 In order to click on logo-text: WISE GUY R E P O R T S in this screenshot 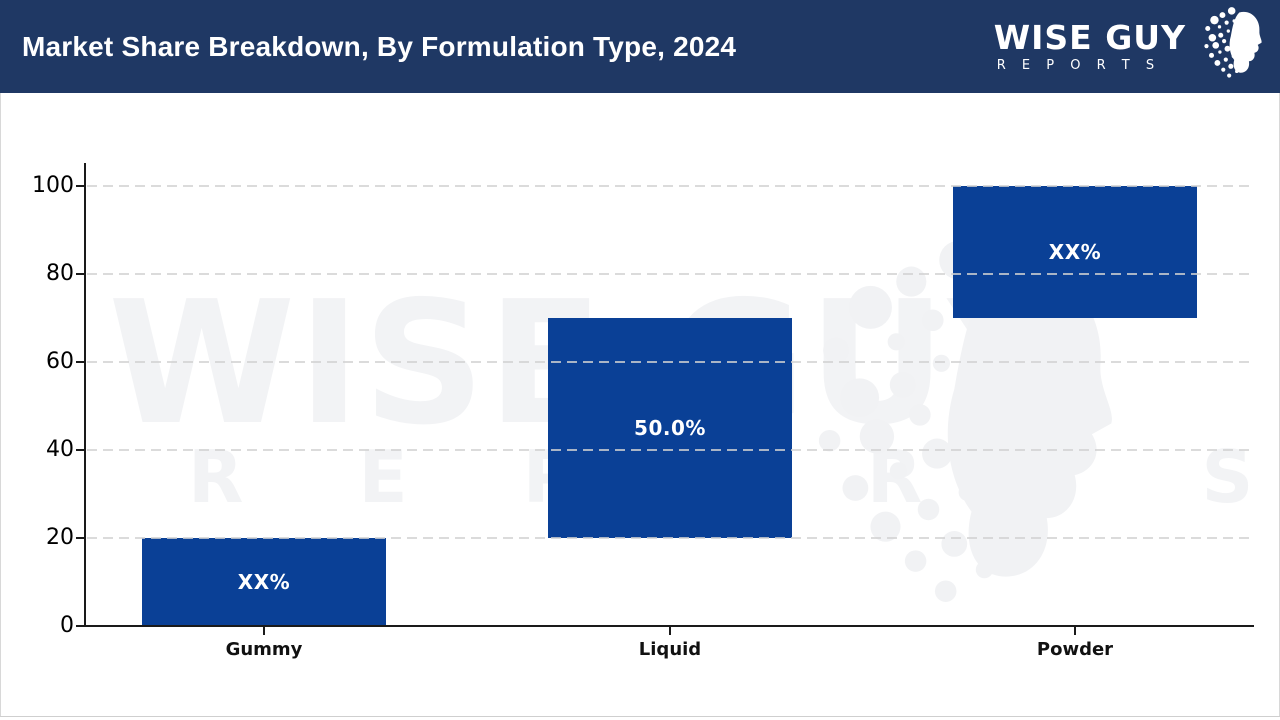, I will do `click(1089, 46)`.